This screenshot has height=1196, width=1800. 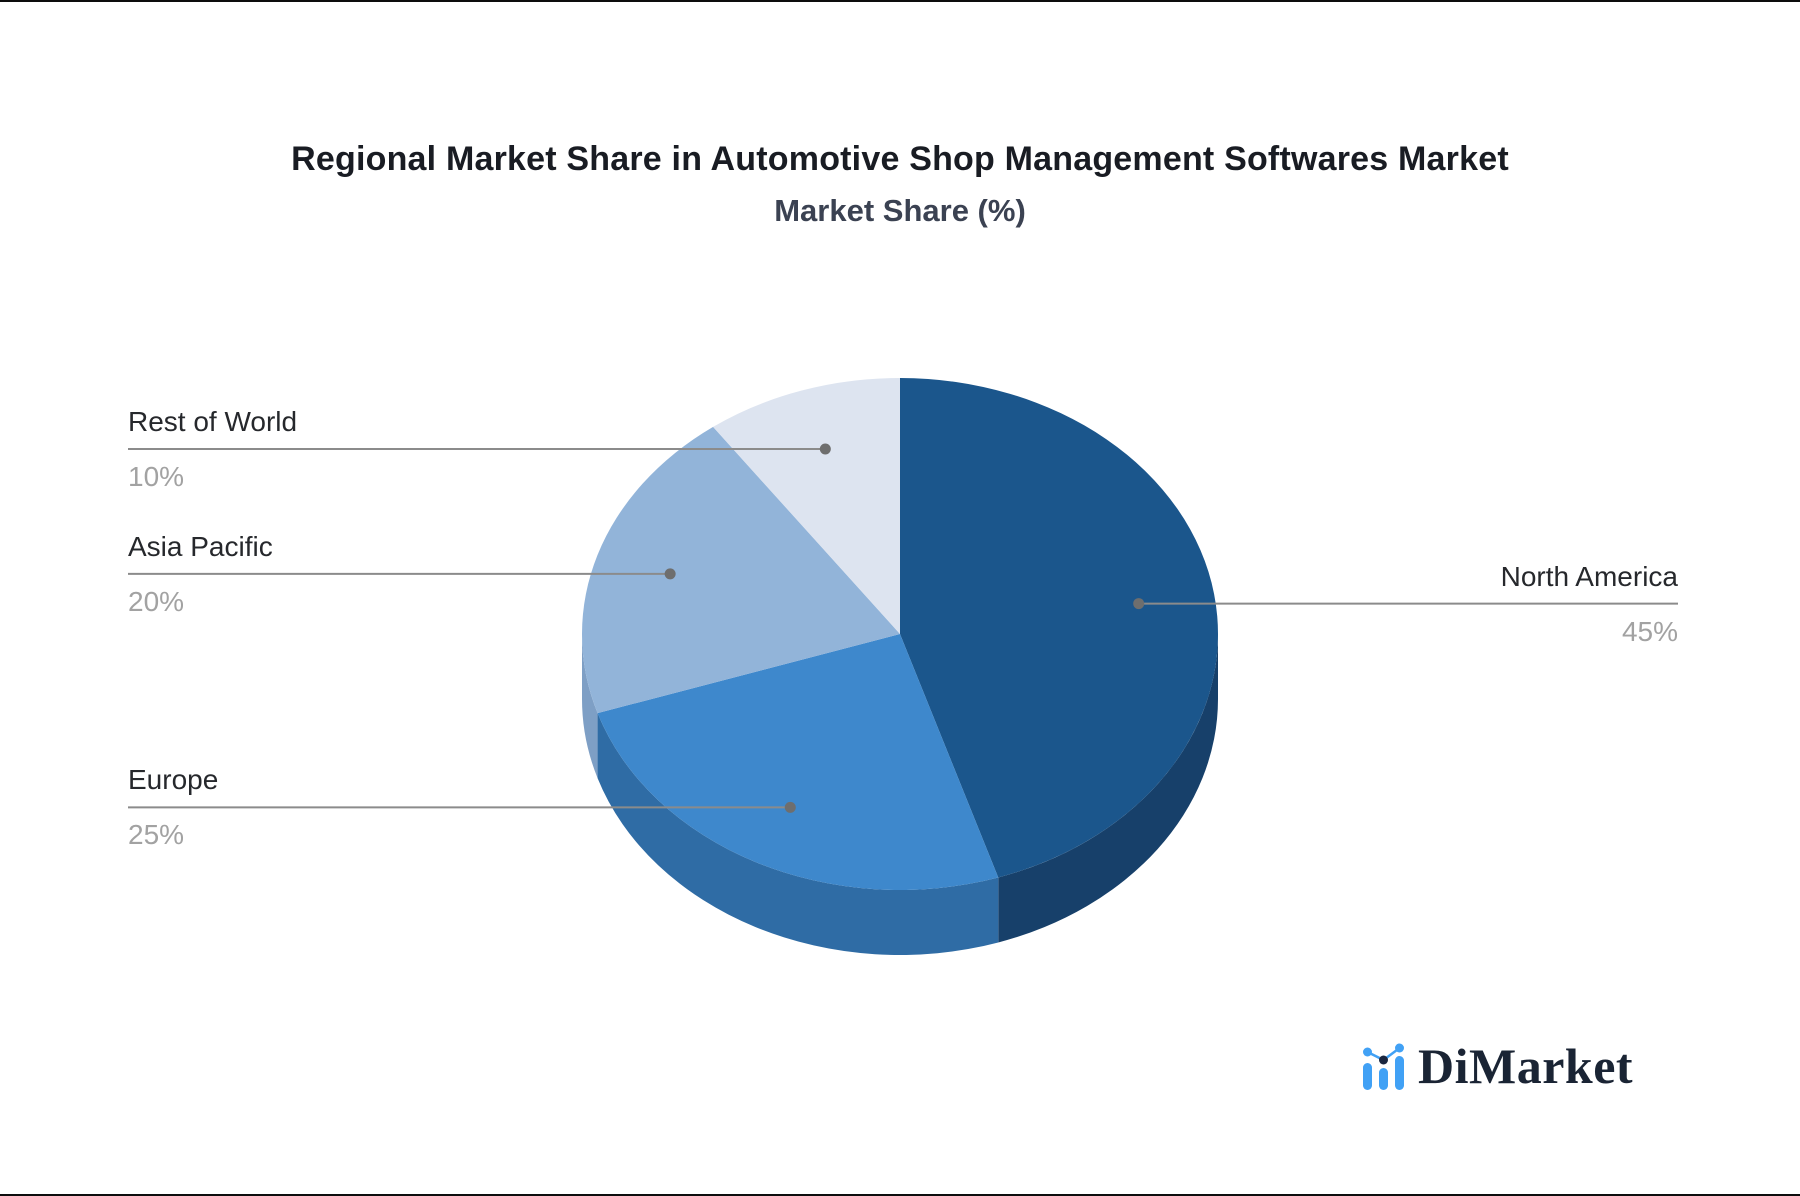 I want to click on bar-line-chart-icon, so click(x=1383, y=1066).